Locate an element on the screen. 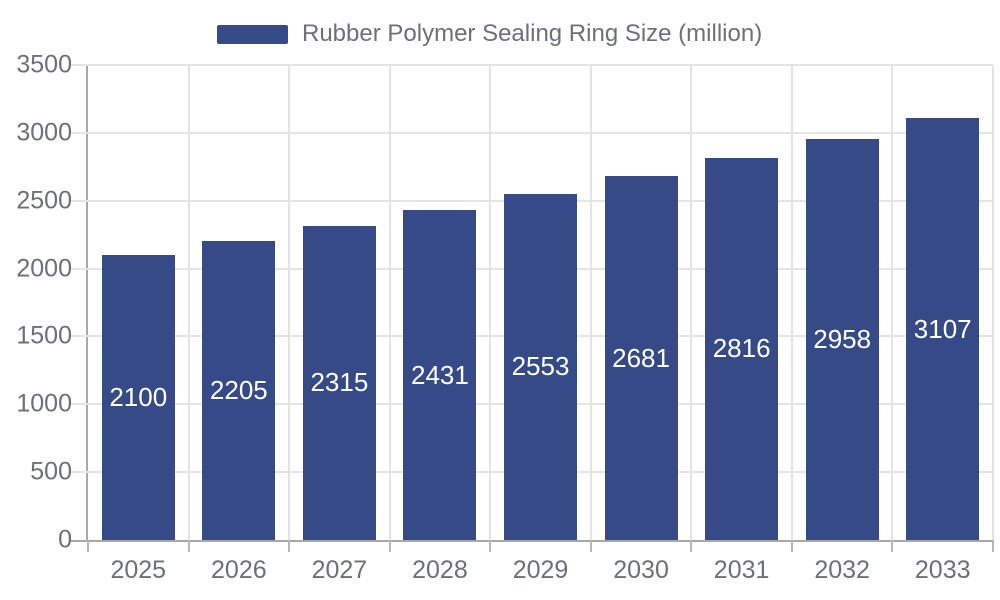  x-axis-tick-label: 2025 is located at coordinates (138, 570).